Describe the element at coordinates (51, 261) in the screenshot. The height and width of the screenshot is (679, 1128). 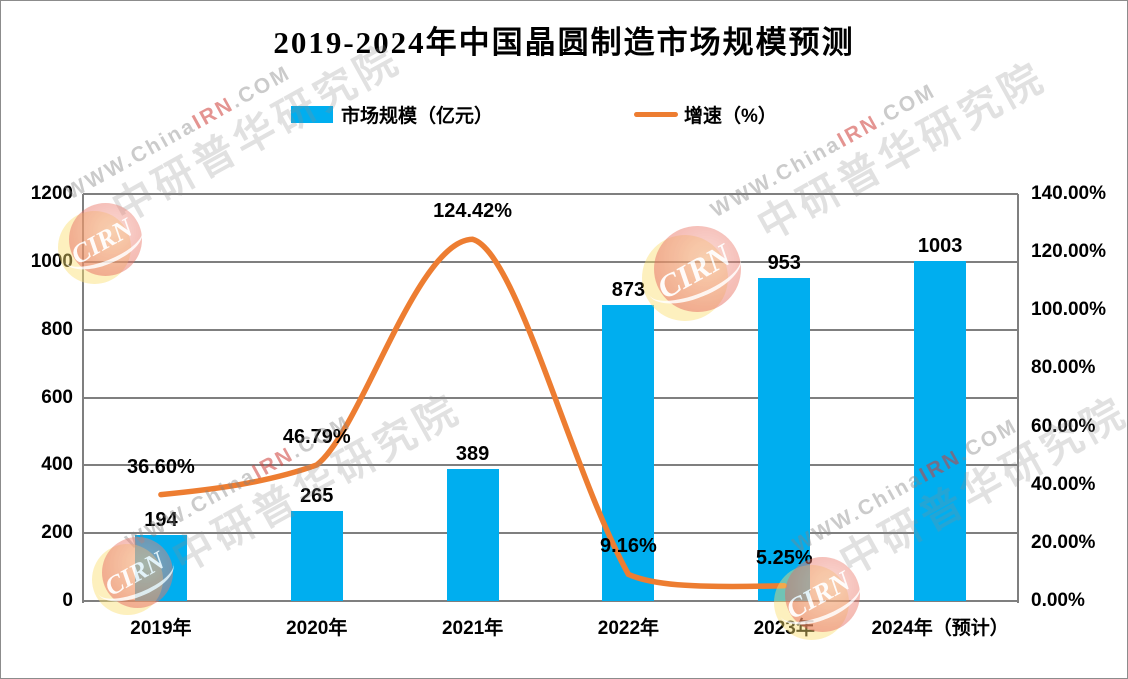
I see `left-axis-tick-label: 1000` at that location.